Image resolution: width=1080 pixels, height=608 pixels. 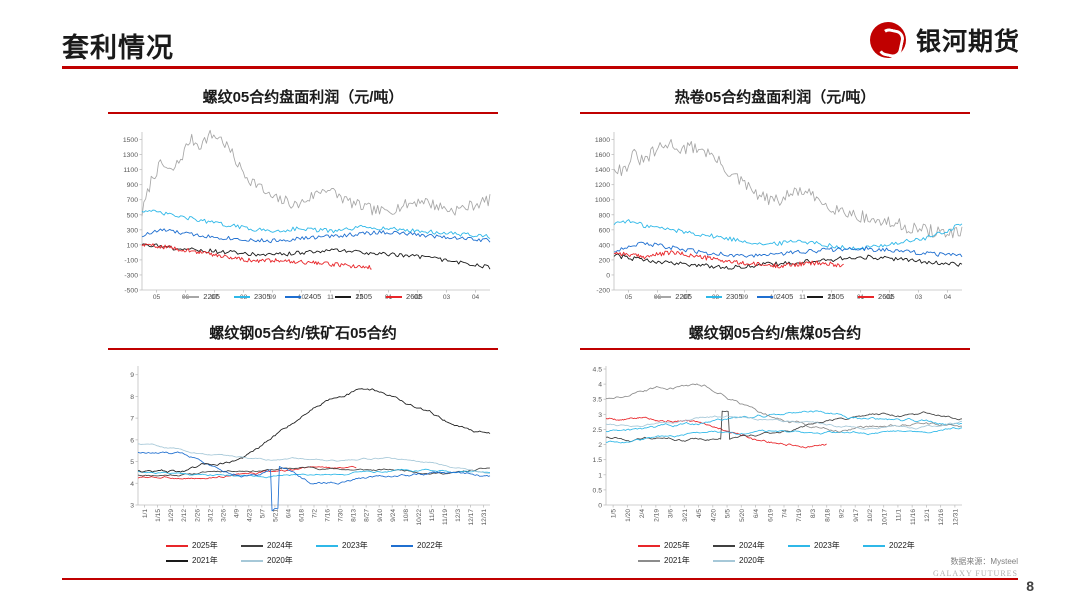 What do you see at coordinates (367, 515) in the screenshot?
I see `svg-text: 8/27` at bounding box center [367, 515].